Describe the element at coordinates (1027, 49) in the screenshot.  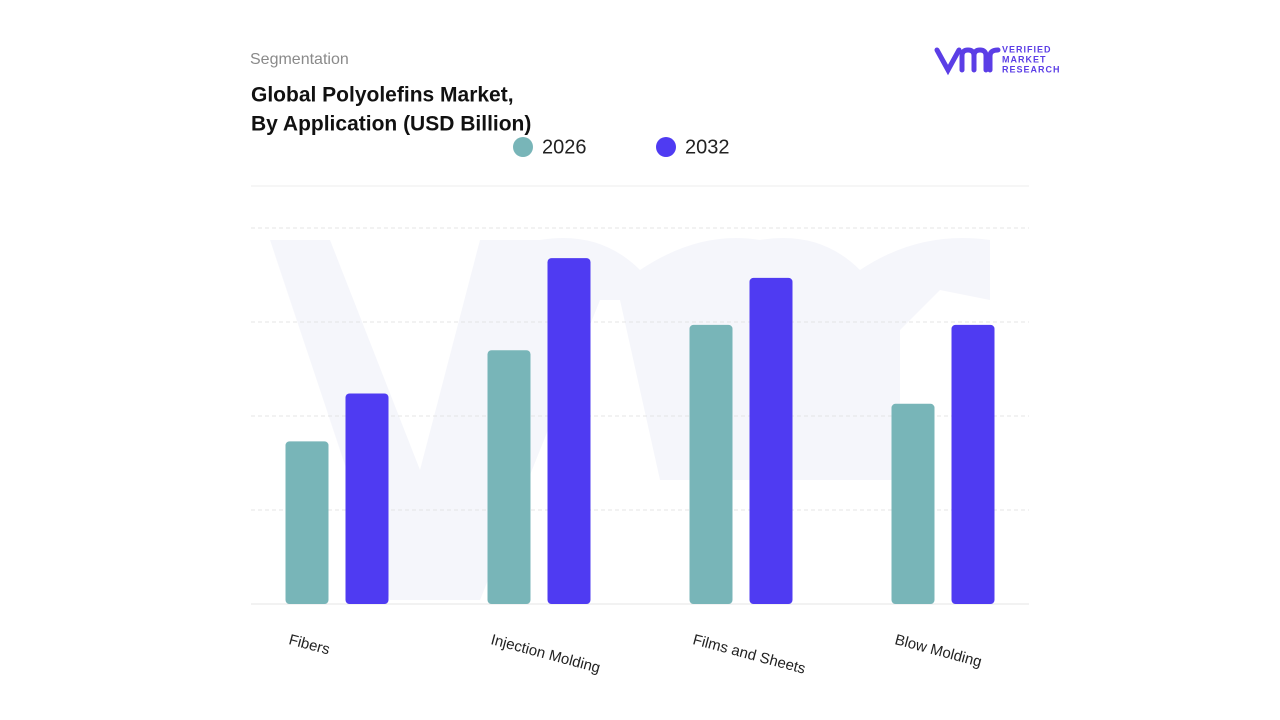
I see `logo-text: VERIFIED` at that location.